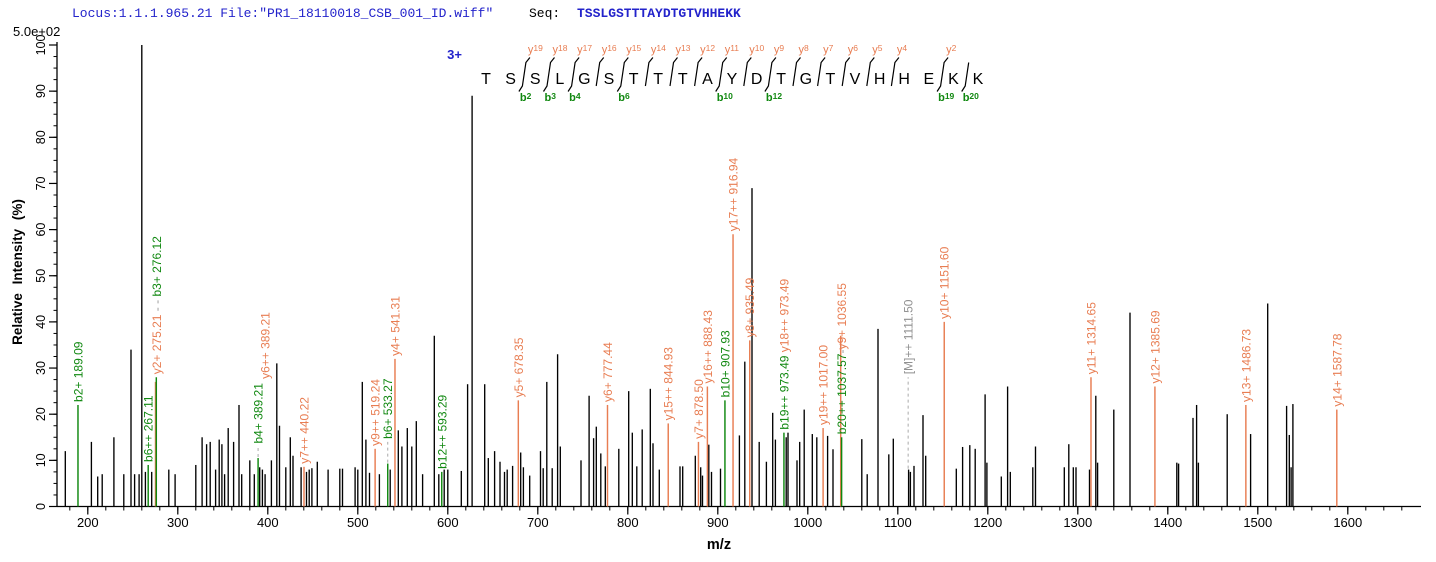  Describe the element at coordinates (358, 522) in the screenshot. I see `x-tick-label: 500` at that location.